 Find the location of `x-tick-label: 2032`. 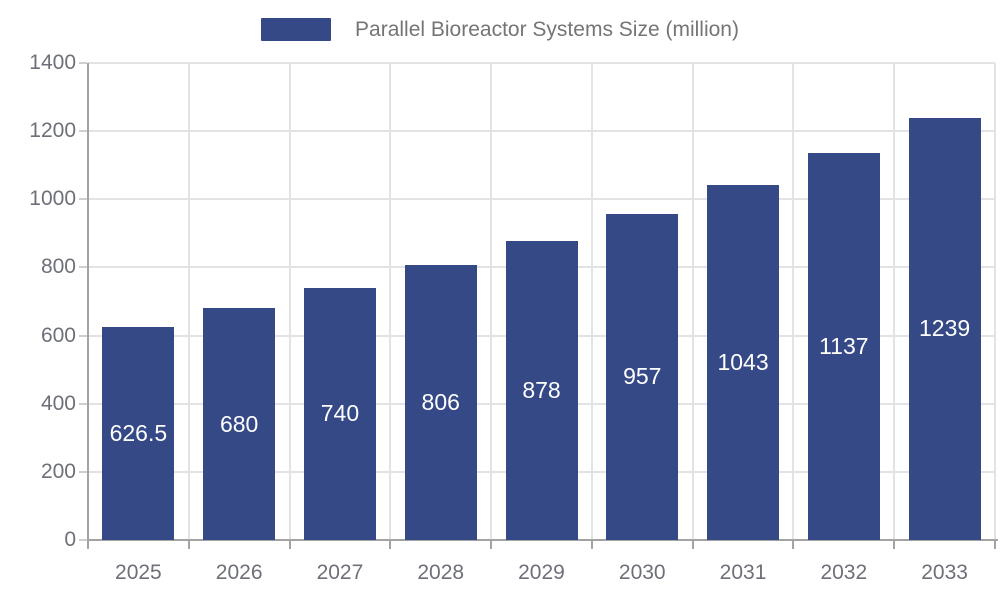

x-tick-label: 2032 is located at coordinates (844, 572).